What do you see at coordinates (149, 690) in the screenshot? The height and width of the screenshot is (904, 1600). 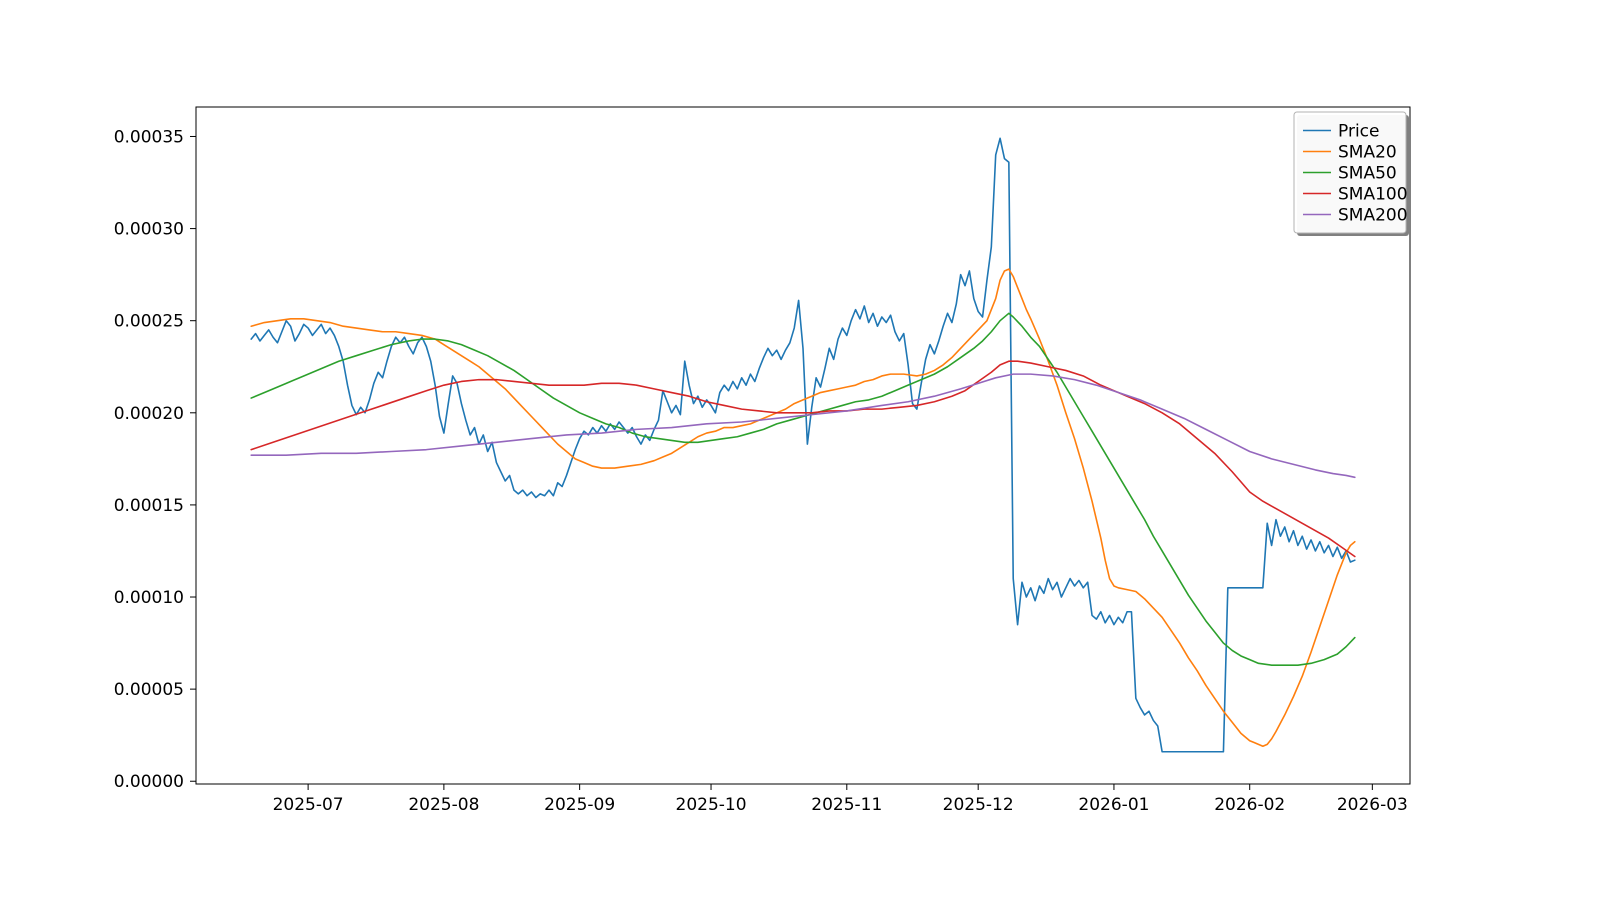 I see `y-tick-label: 0.00005` at bounding box center [149, 690].